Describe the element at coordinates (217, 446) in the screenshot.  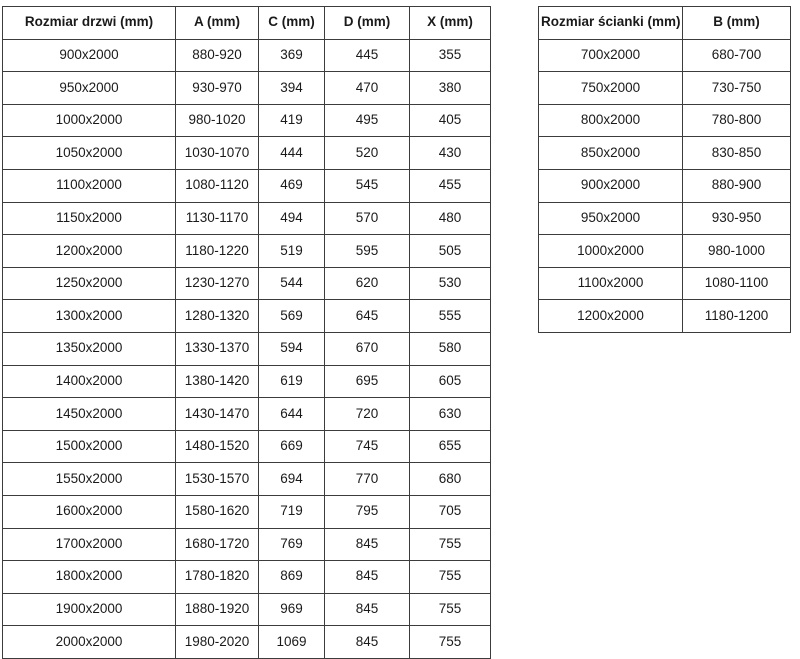
I see `cell-a: 1480-1520` at that location.